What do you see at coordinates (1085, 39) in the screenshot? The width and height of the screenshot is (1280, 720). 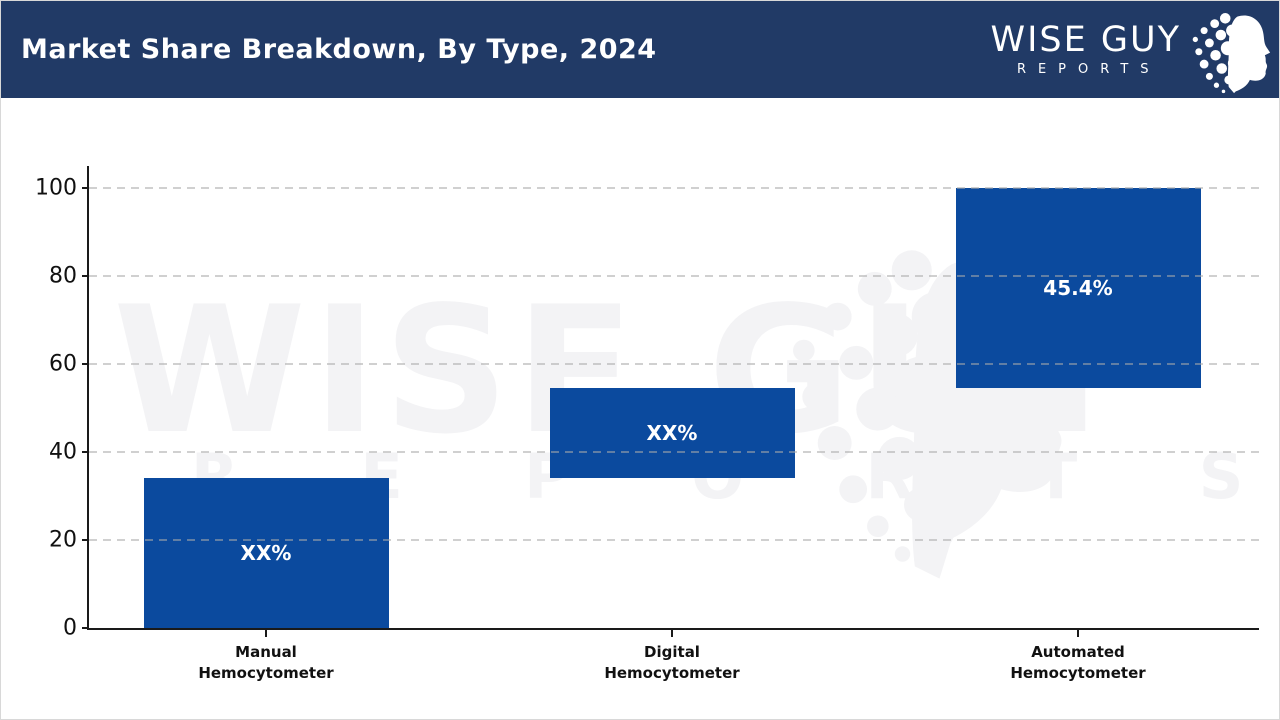 I see `logo-wordmark: WISE GUY` at bounding box center [1085, 39].